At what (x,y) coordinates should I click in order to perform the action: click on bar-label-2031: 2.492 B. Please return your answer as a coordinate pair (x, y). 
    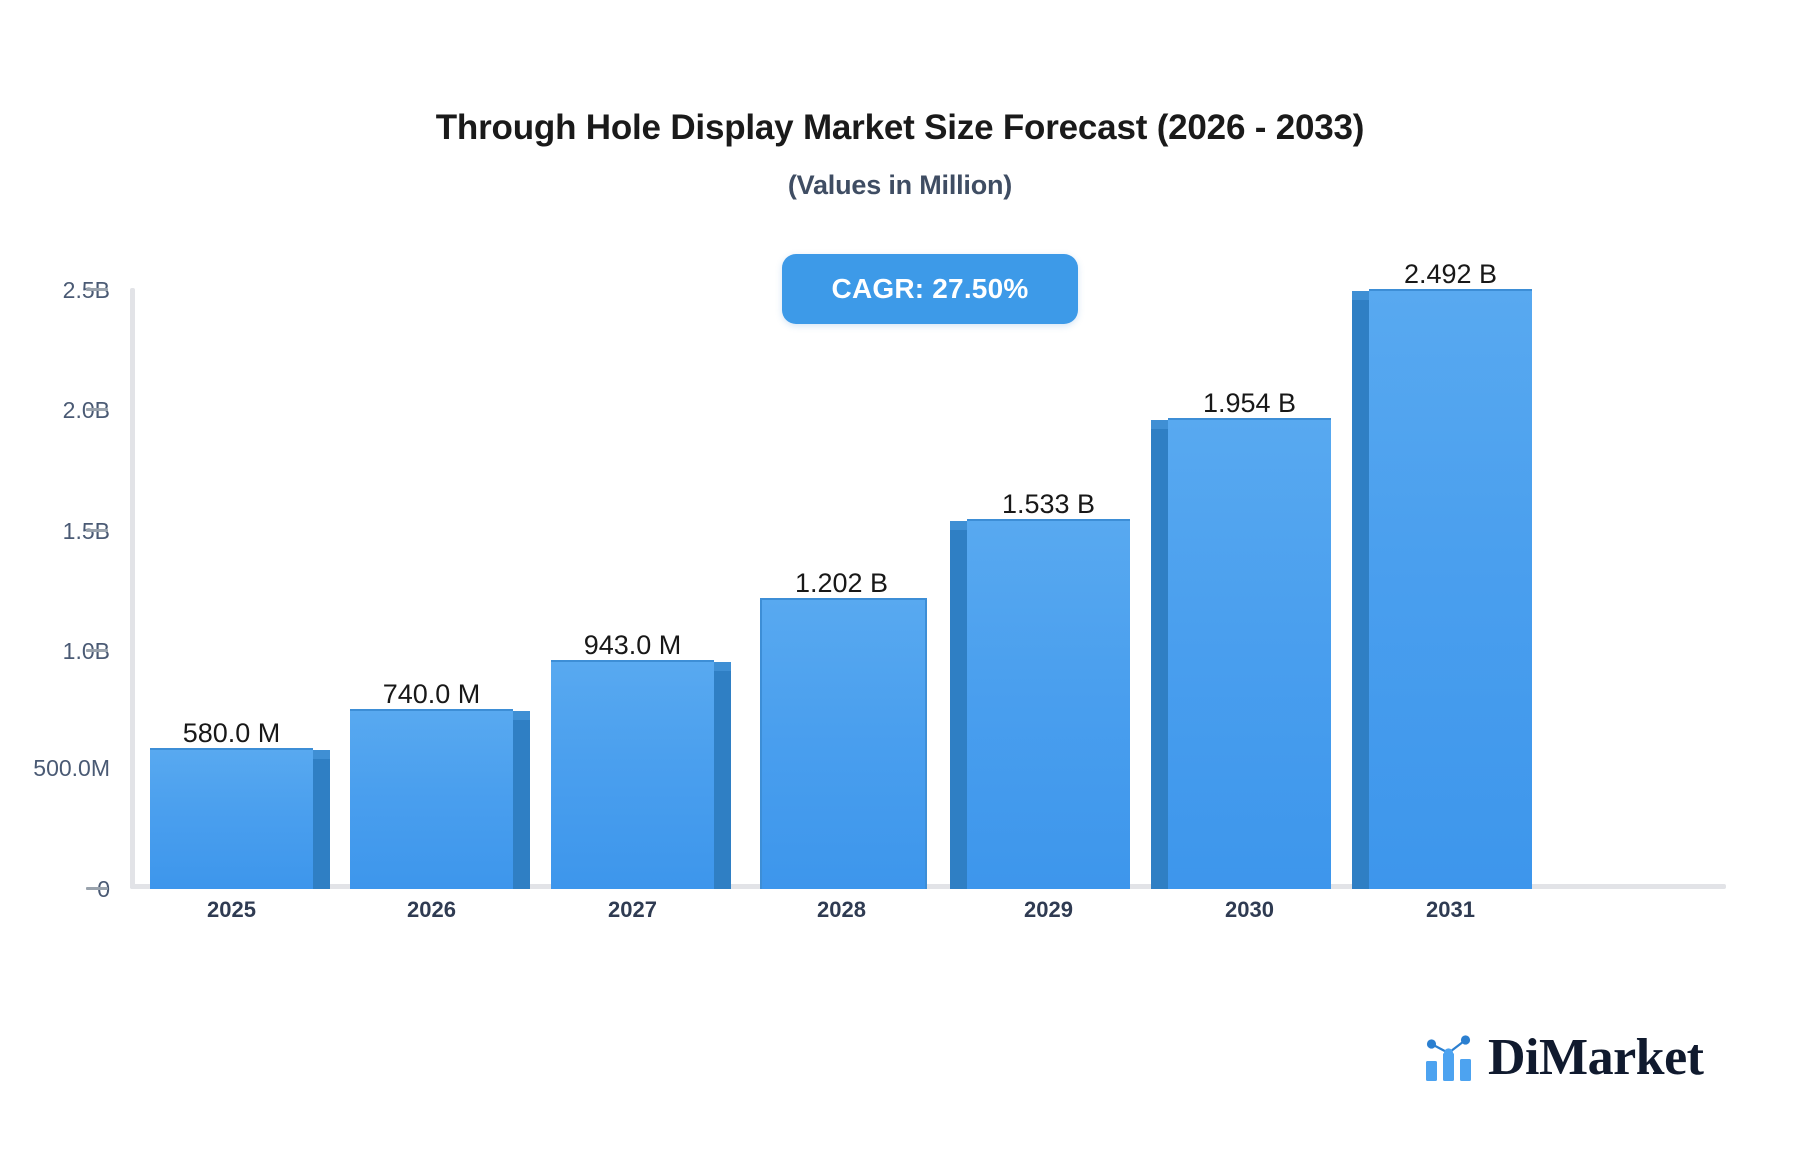
    Looking at the image, I should click on (1450, 274).